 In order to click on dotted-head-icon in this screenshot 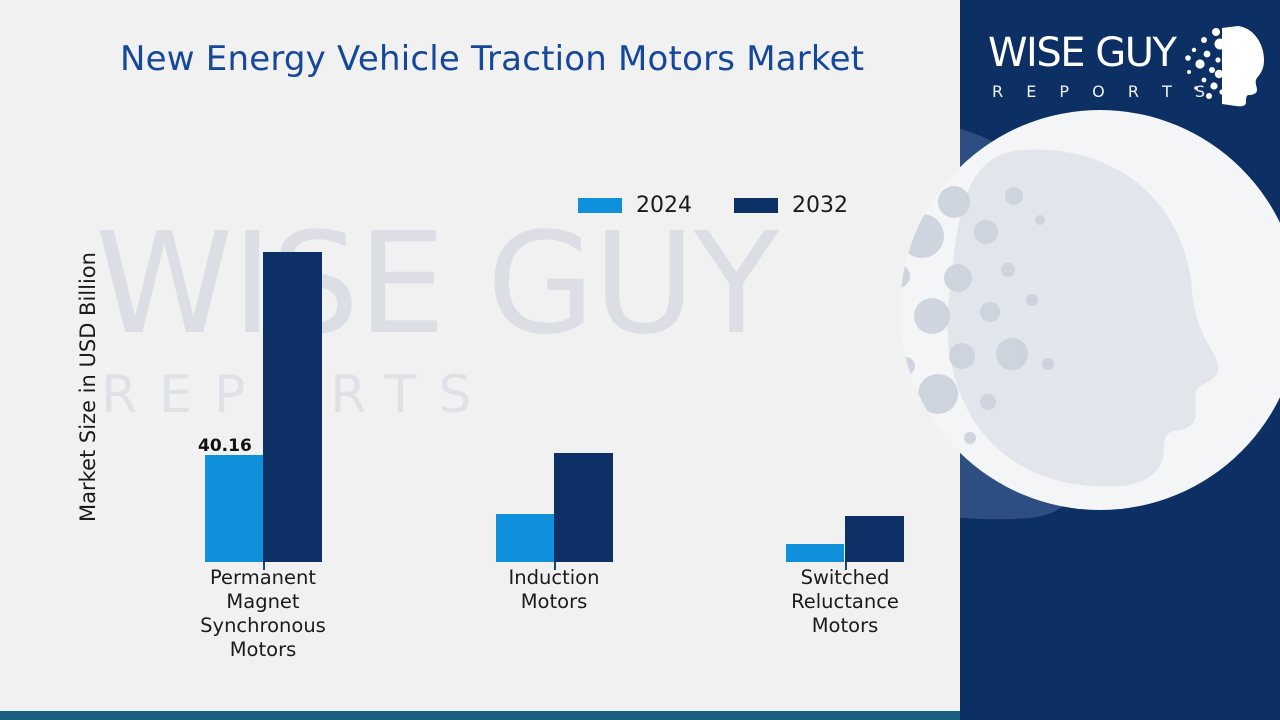, I will do `click(1059, 318)`.